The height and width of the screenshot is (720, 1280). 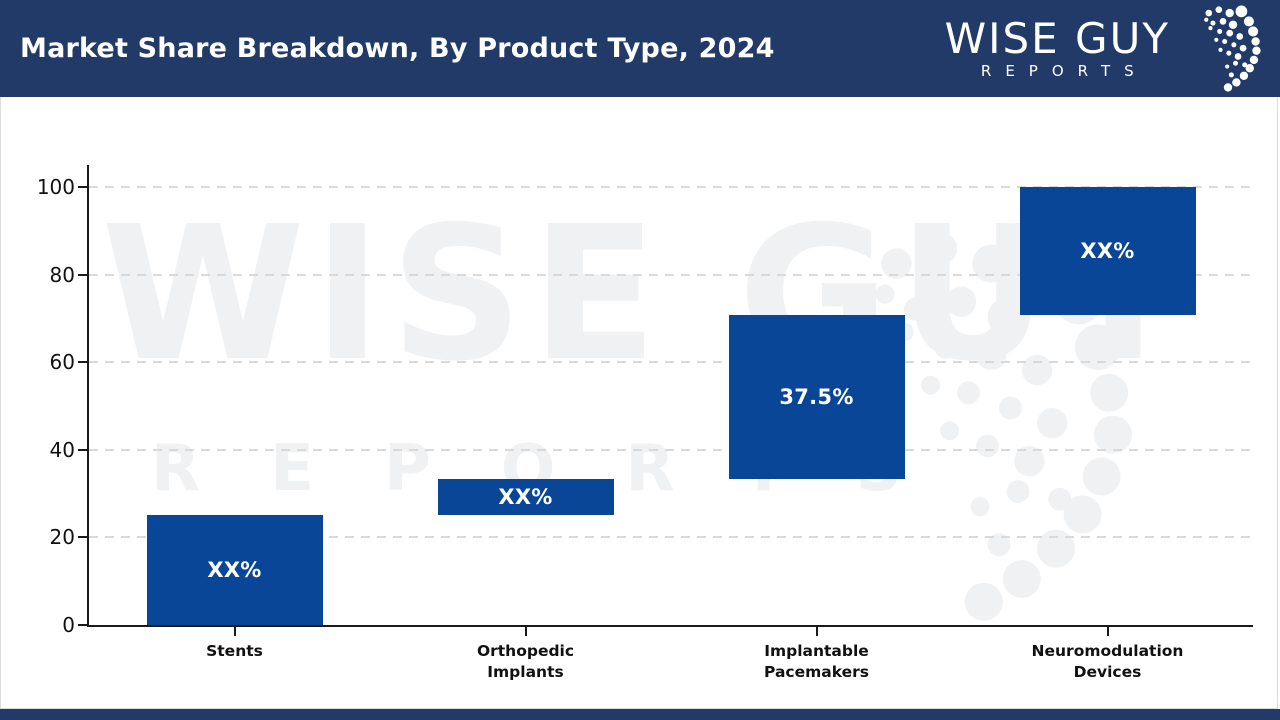 I want to click on x-axis-line, so click(x=670, y=626).